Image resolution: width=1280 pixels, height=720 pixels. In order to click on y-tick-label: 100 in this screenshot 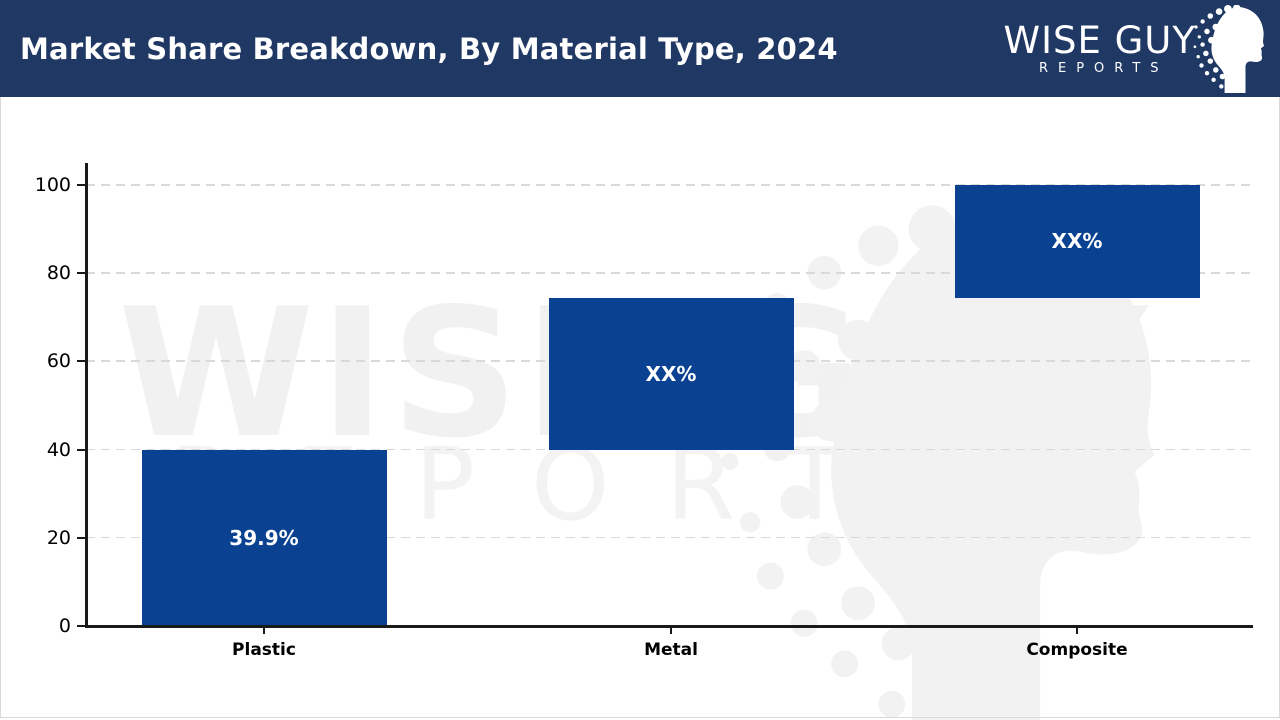, I will do `click(52, 185)`.